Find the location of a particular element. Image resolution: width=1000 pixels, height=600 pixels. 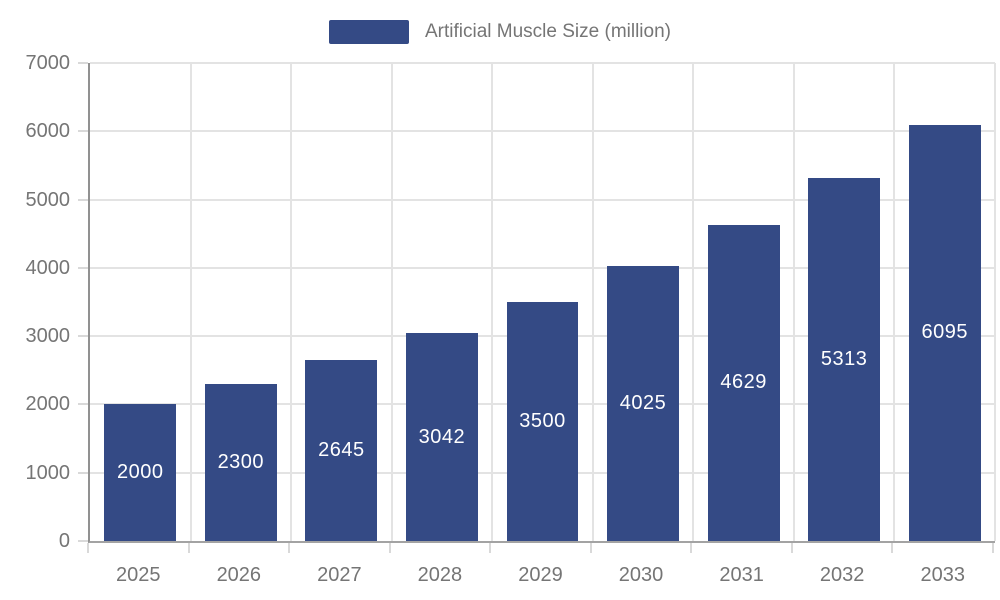

bar-value-label: 2645 is located at coordinates (341, 450).